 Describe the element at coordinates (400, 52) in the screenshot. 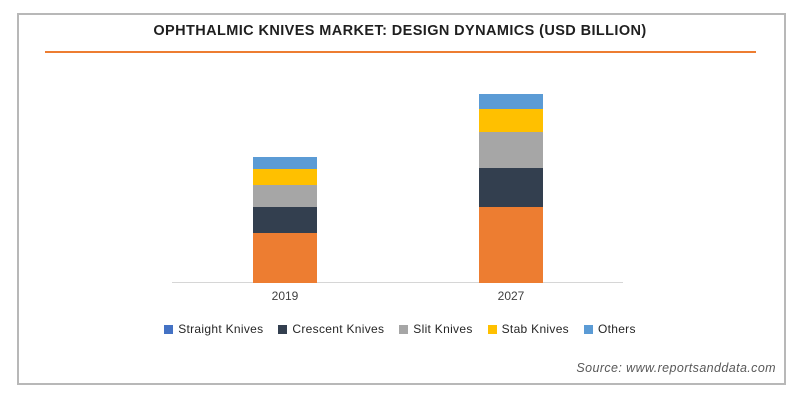

I see `title-underline-rule` at that location.